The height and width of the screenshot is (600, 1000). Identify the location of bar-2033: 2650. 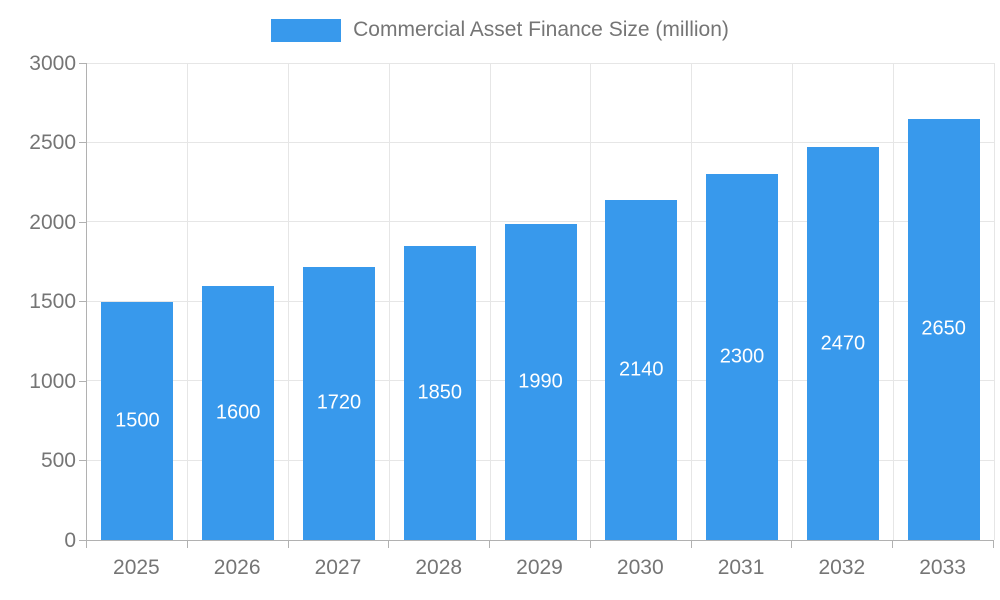
(943, 329).